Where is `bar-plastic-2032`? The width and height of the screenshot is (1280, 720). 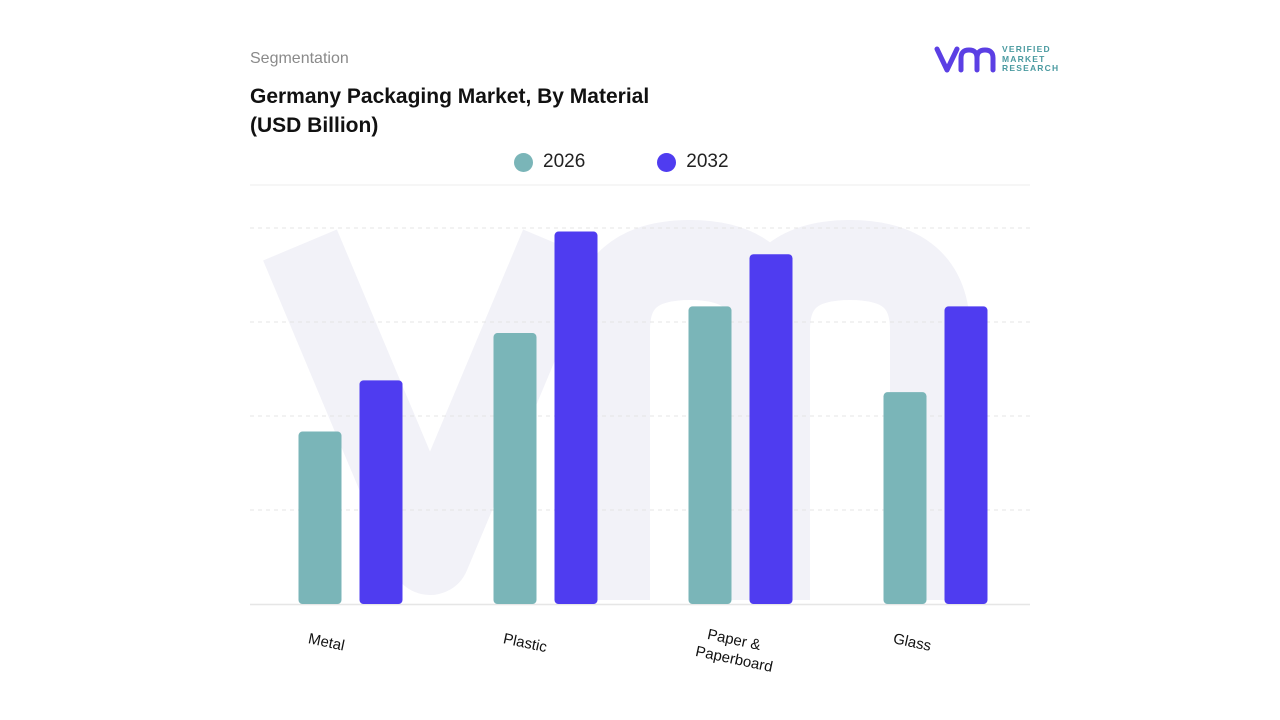 bar-plastic-2032 is located at coordinates (576, 417).